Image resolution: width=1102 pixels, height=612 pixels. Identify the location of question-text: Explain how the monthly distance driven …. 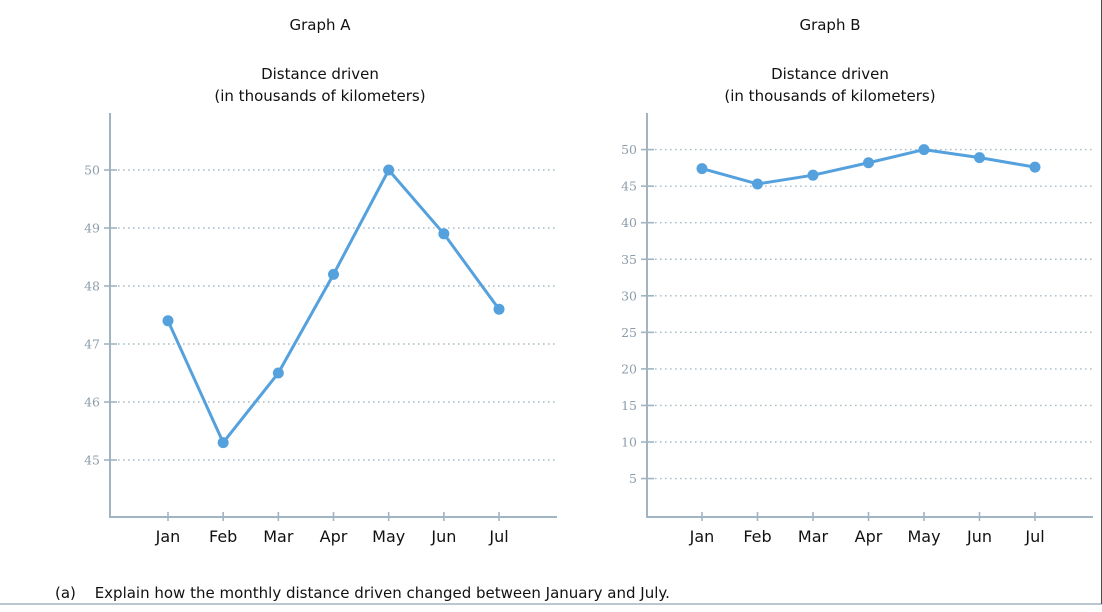
(382, 593).